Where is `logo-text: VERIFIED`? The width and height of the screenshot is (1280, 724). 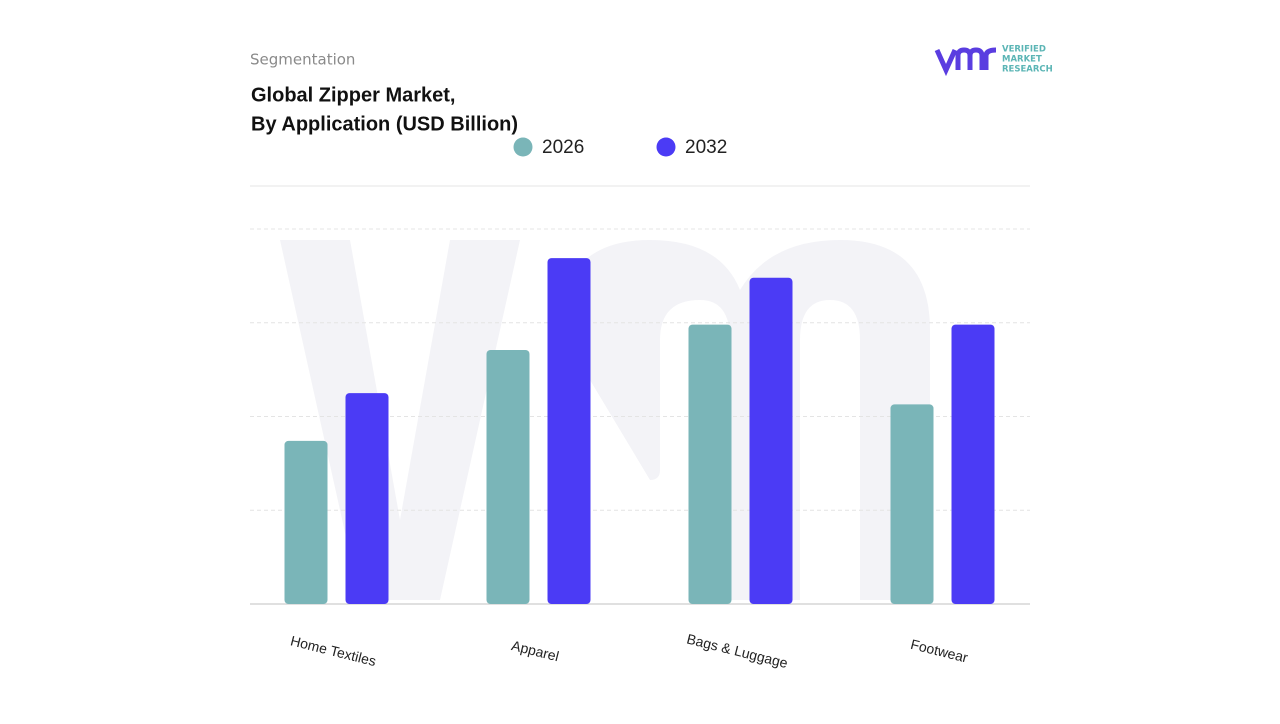 logo-text: VERIFIED is located at coordinates (1024, 50).